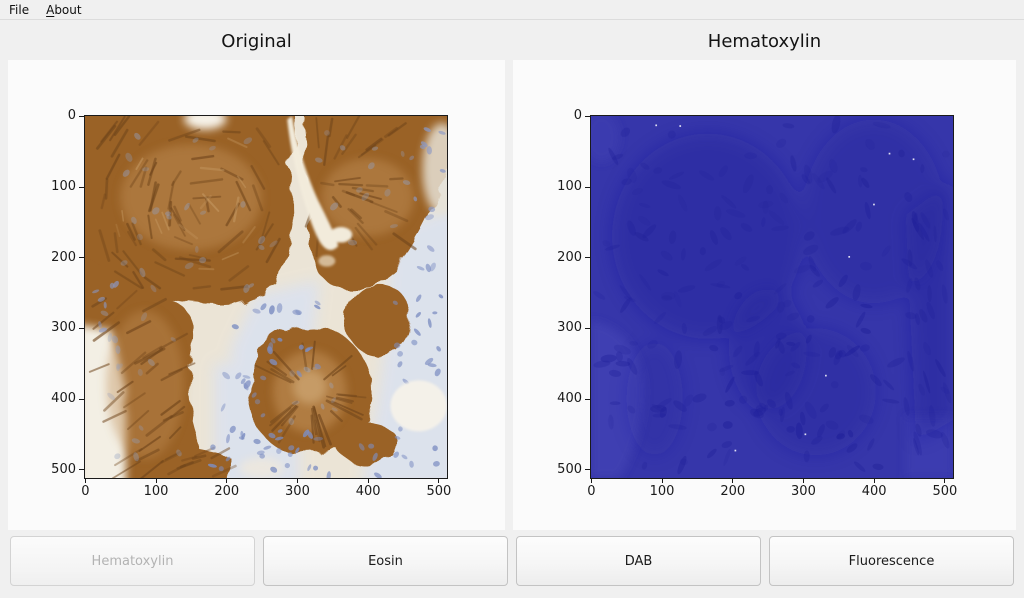  What do you see at coordinates (638, 561) in the screenshot?
I see `dab-button: DAB` at bounding box center [638, 561].